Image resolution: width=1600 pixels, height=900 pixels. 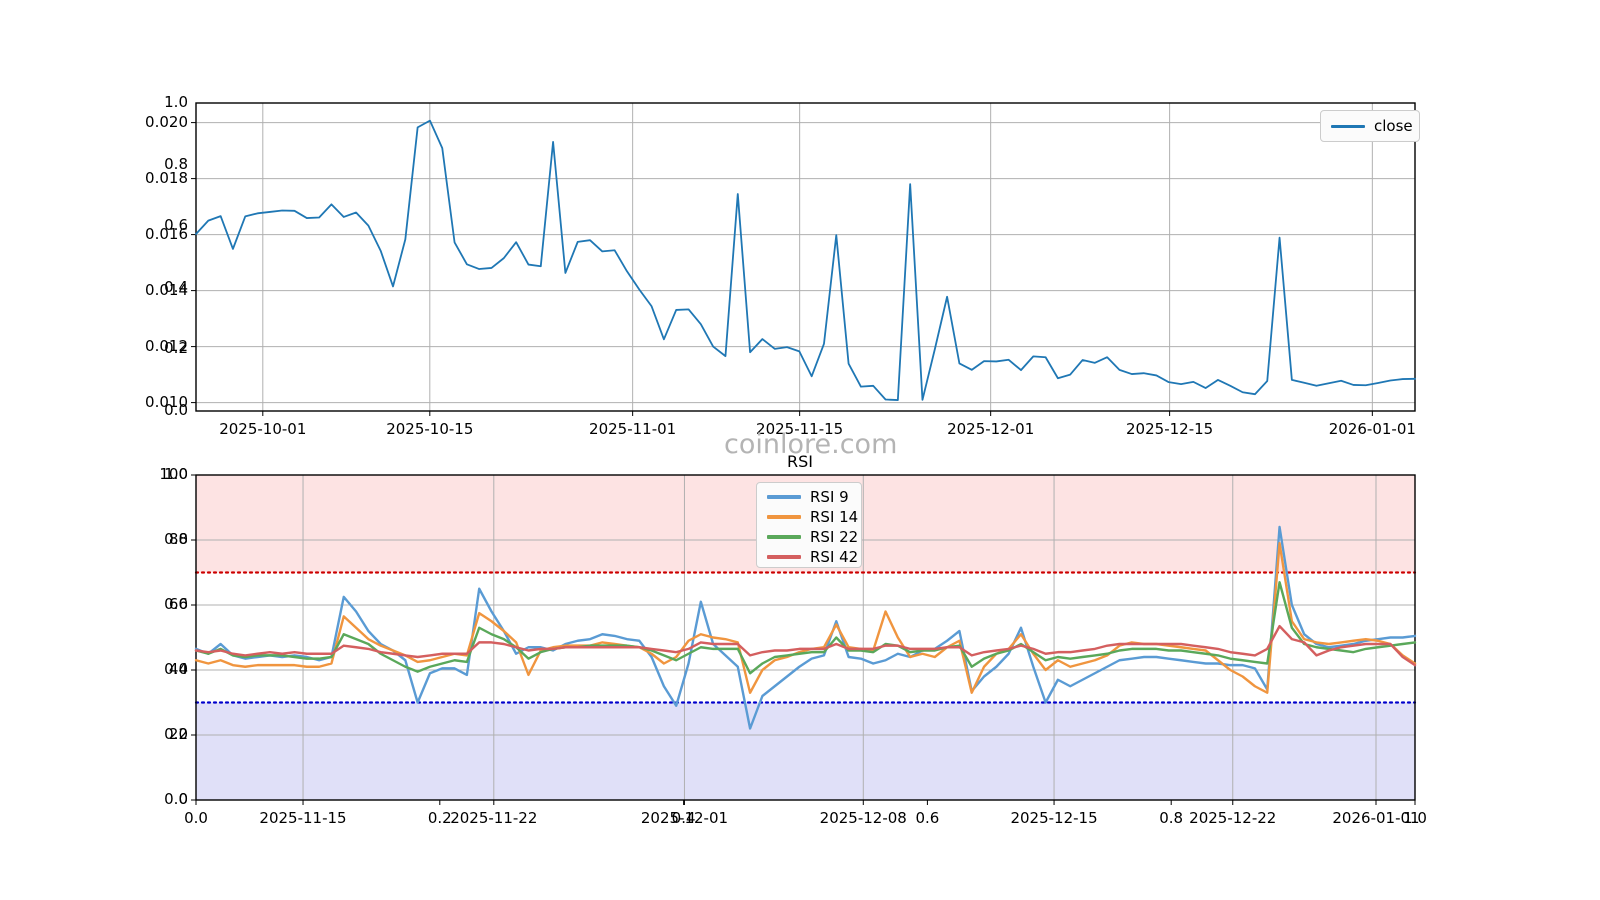 What do you see at coordinates (430, 429) in the screenshot?
I see `x-axis-tick-label: 2025-10-15` at bounding box center [430, 429].